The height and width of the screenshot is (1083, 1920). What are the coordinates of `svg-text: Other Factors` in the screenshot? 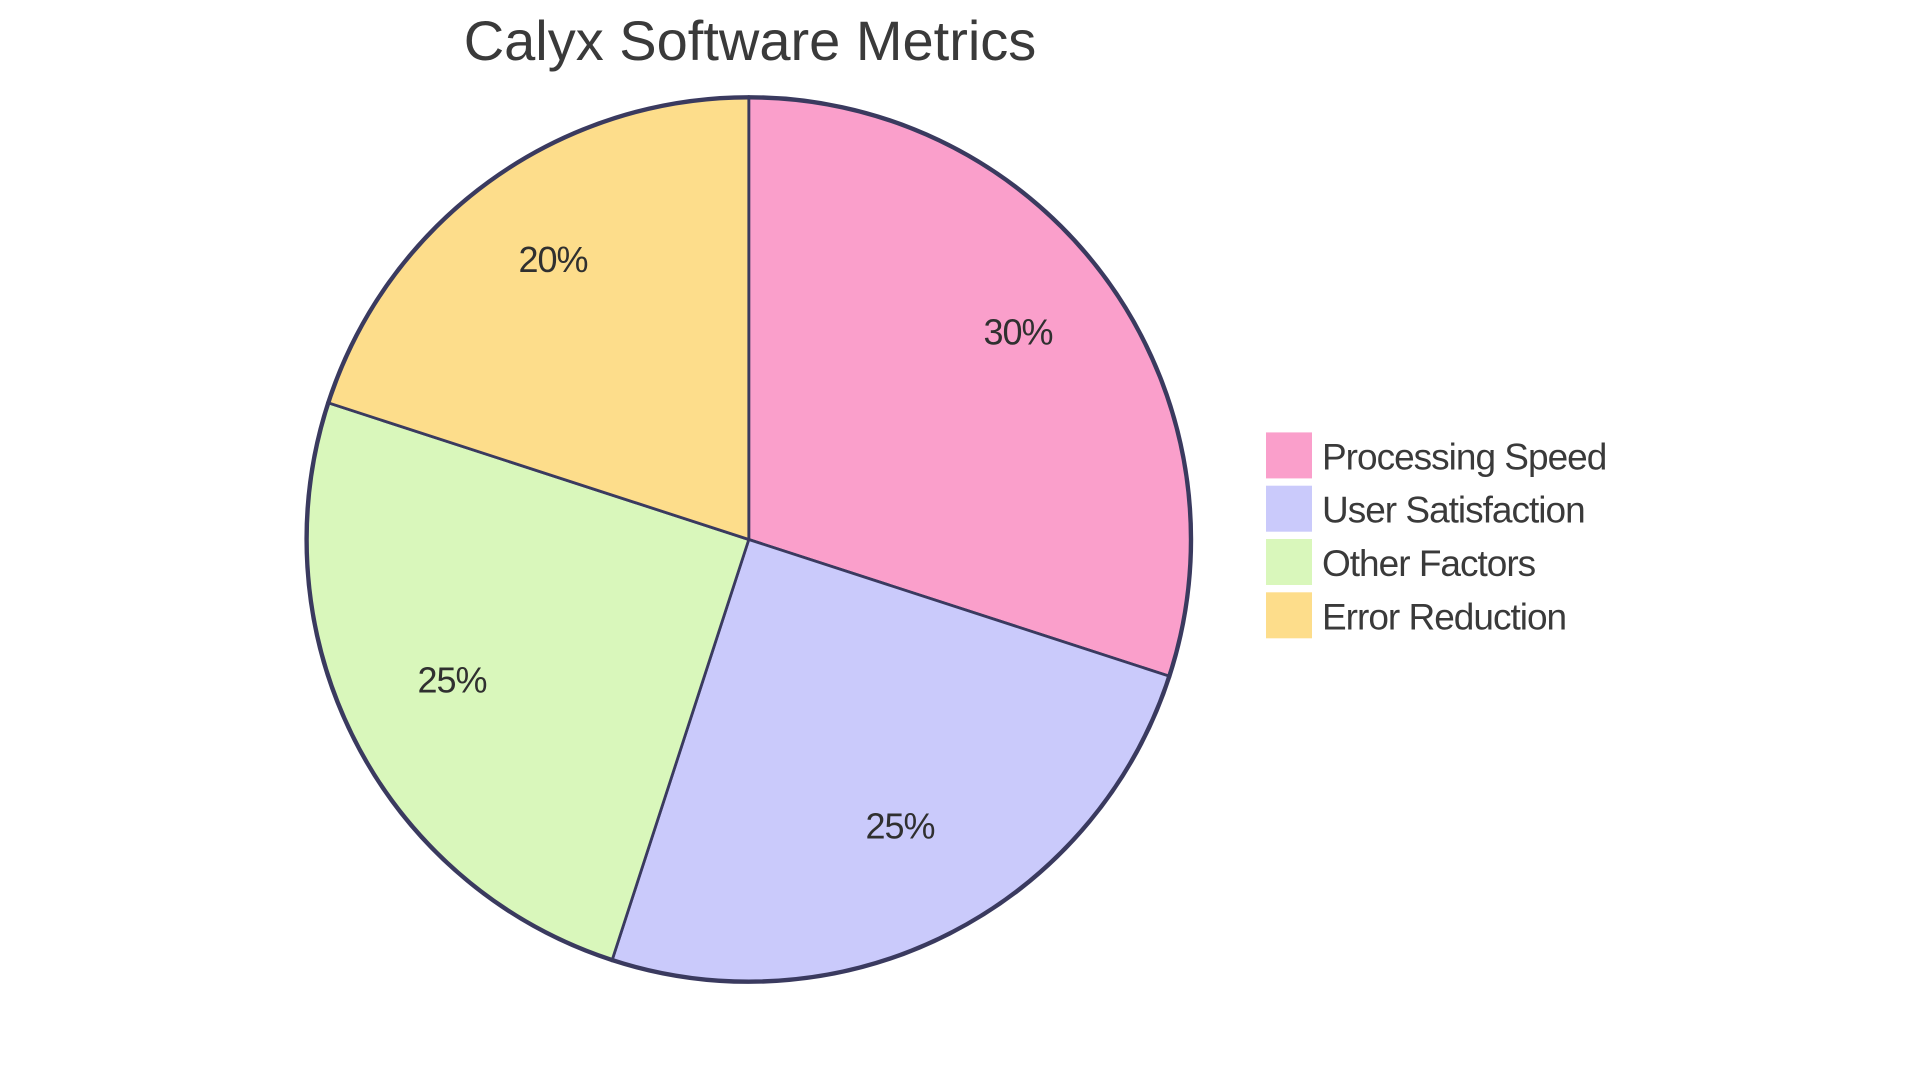 It's located at (1429, 563).